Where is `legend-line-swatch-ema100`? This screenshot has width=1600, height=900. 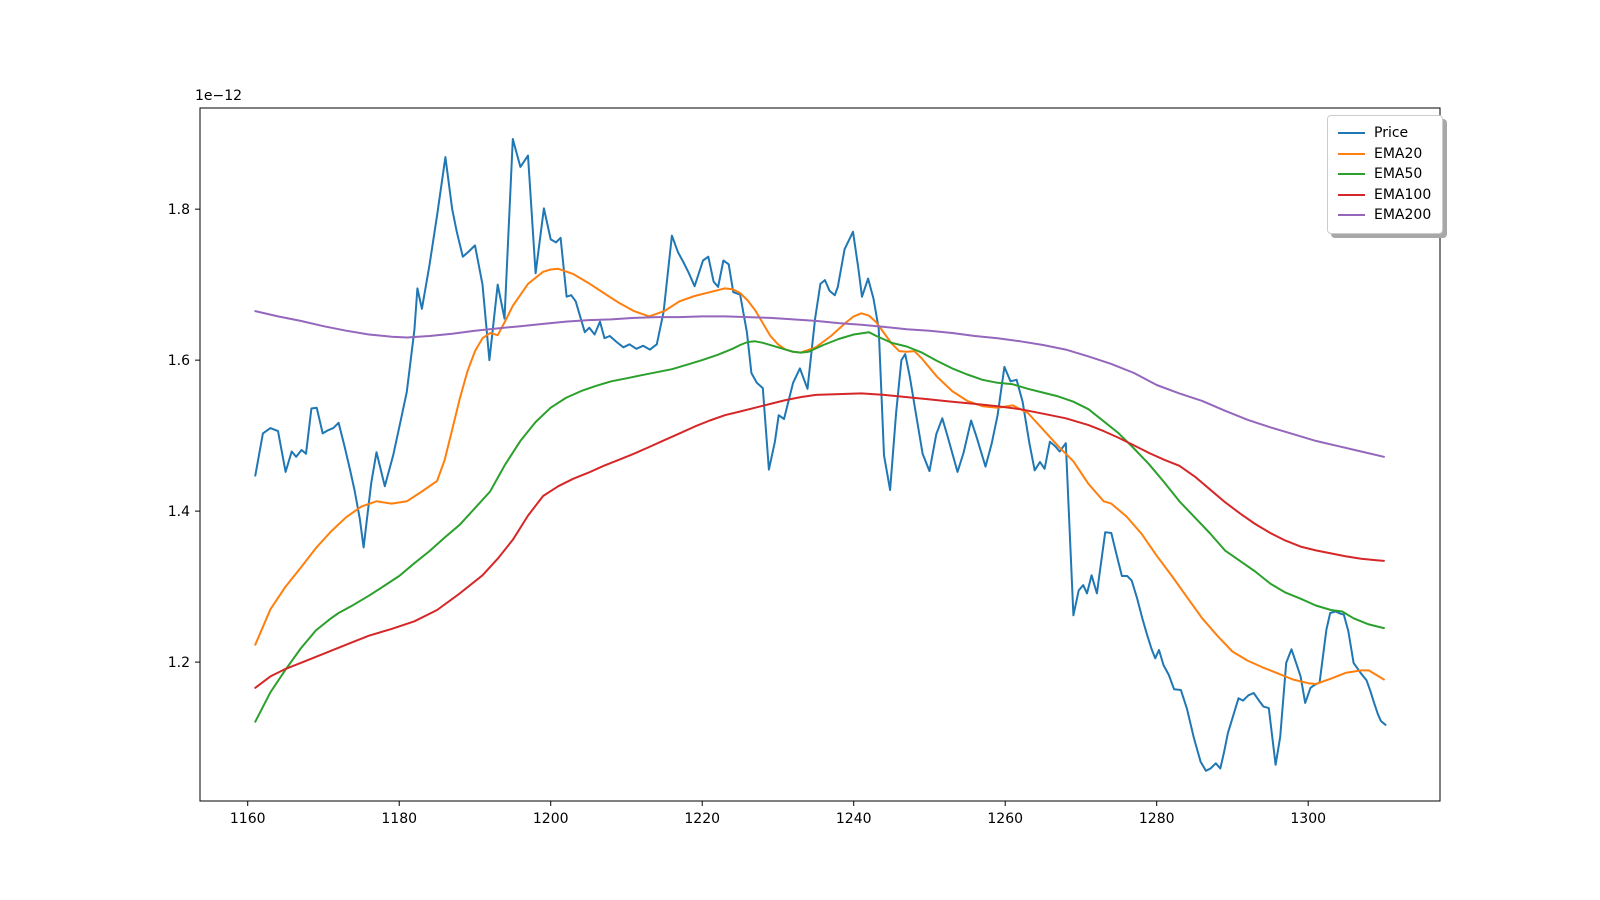 legend-line-swatch-ema100 is located at coordinates (1351, 194).